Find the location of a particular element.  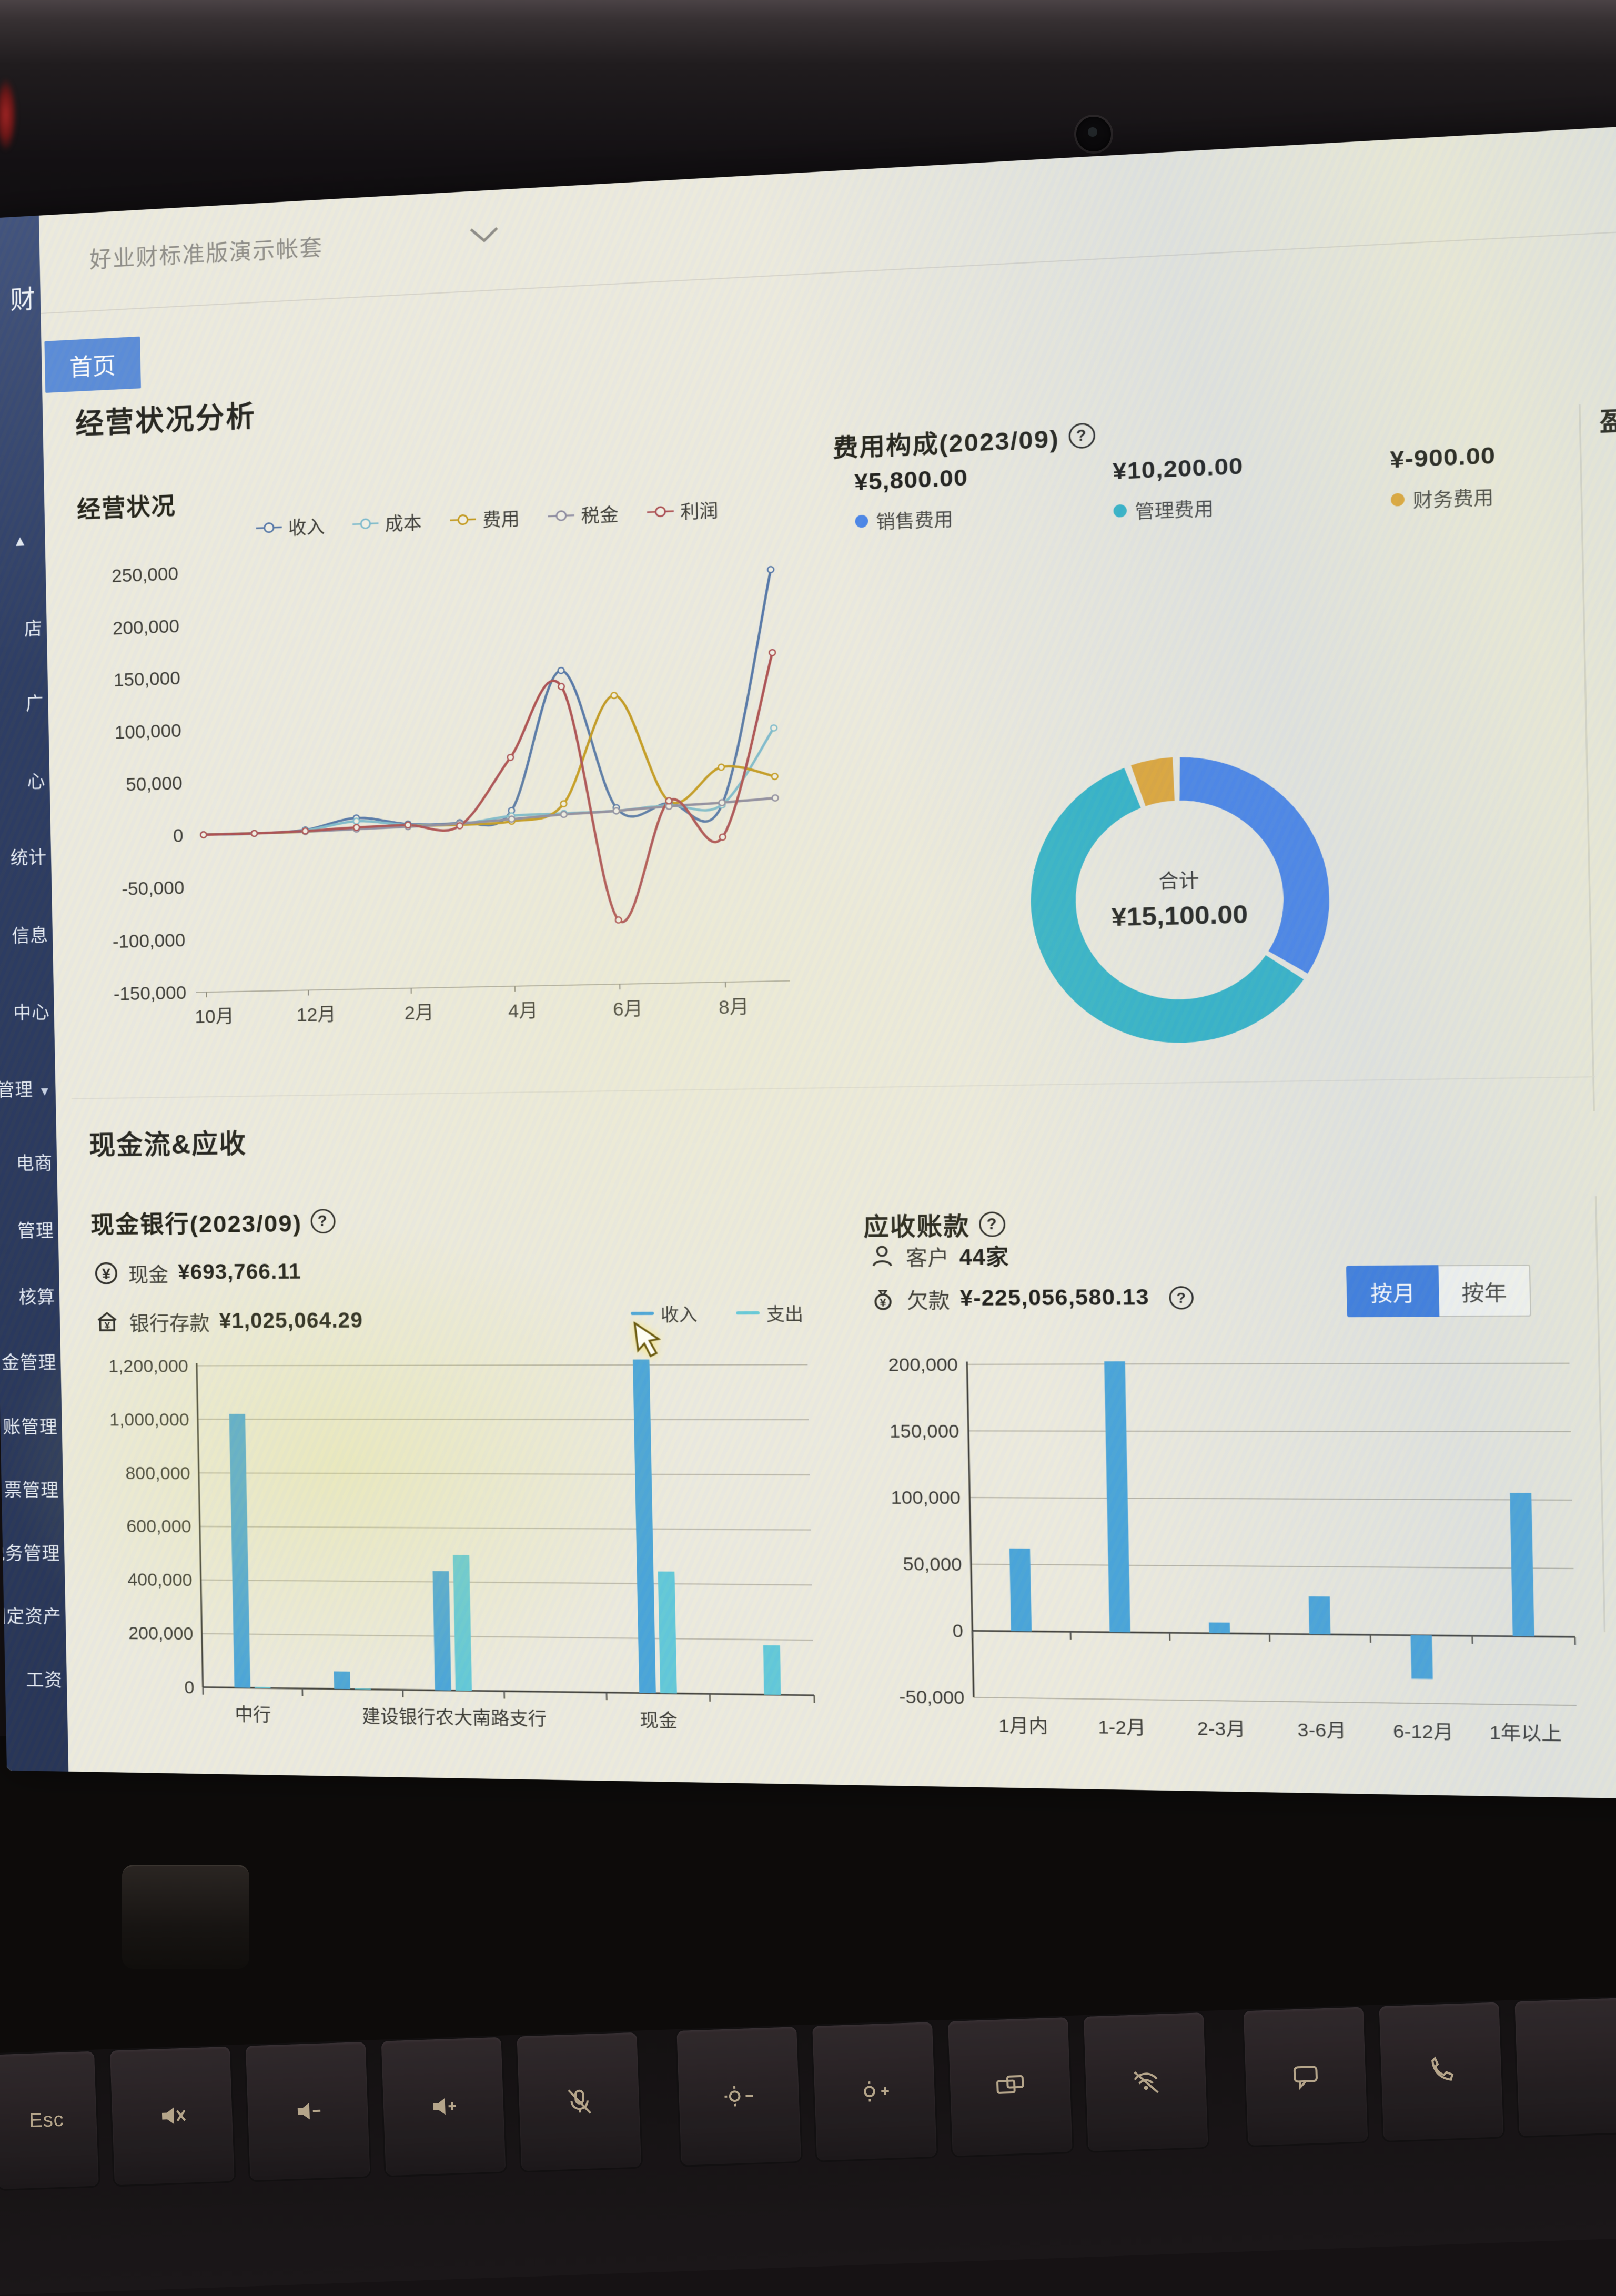

stat-label: 欠款 is located at coordinates (928, 1298).